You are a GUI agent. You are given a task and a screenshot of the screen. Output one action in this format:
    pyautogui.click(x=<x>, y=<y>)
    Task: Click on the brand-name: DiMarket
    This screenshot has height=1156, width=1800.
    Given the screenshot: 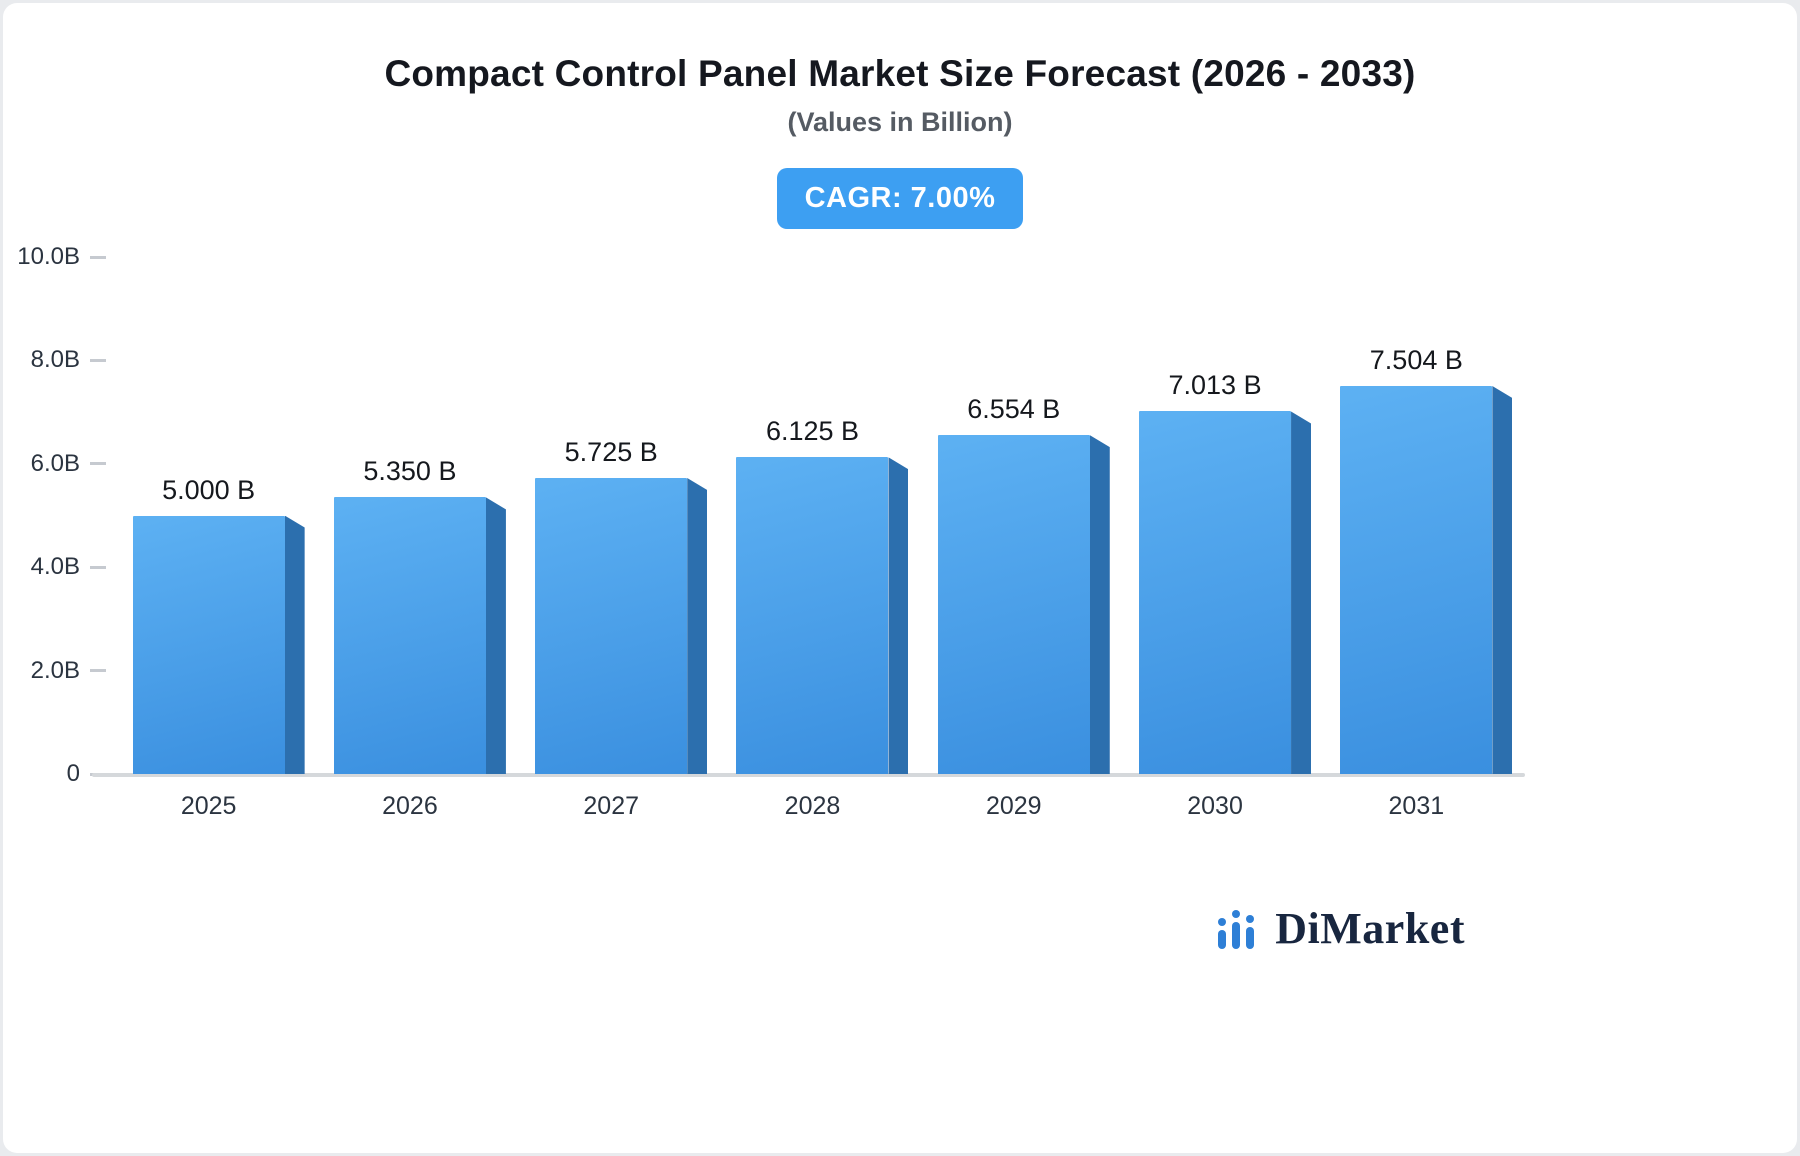 What is the action you would take?
    pyautogui.click(x=1370, y=928)
    